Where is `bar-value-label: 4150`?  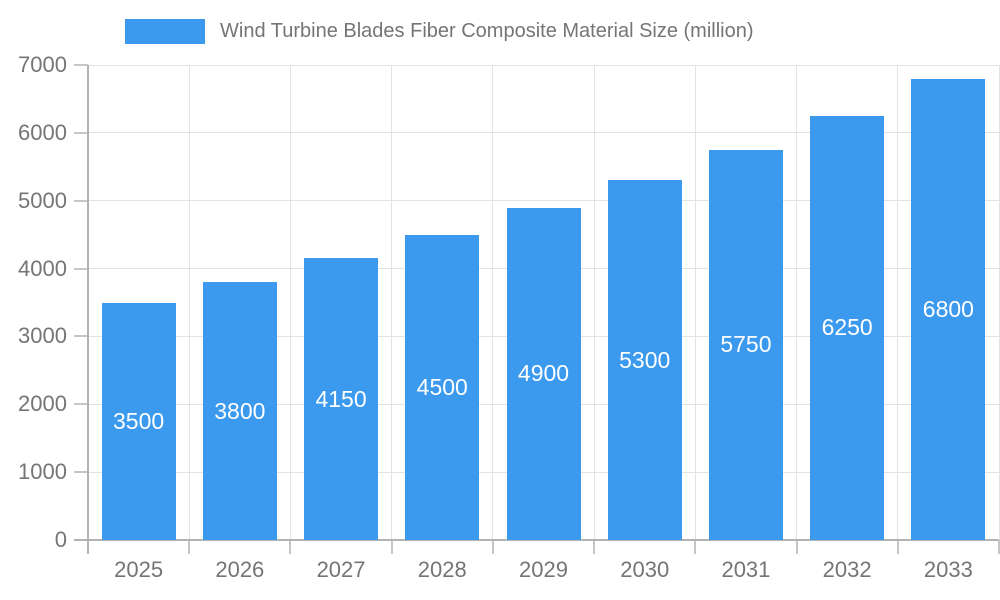
bar-value-label: 4150 is located at coordinates (341, 398).